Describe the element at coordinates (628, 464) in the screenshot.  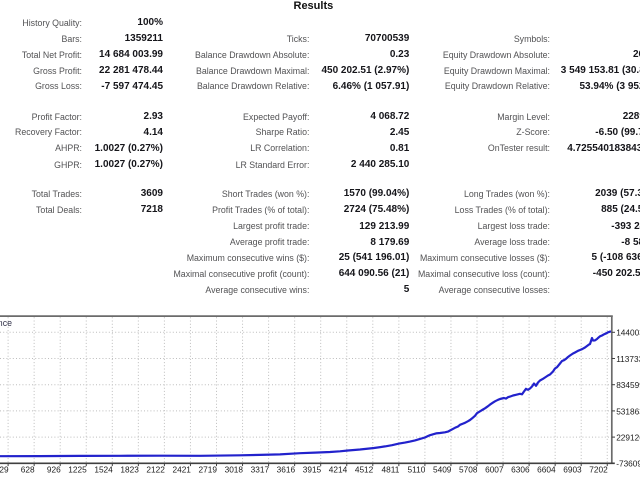
I see `svg-text: -736093` at that location.